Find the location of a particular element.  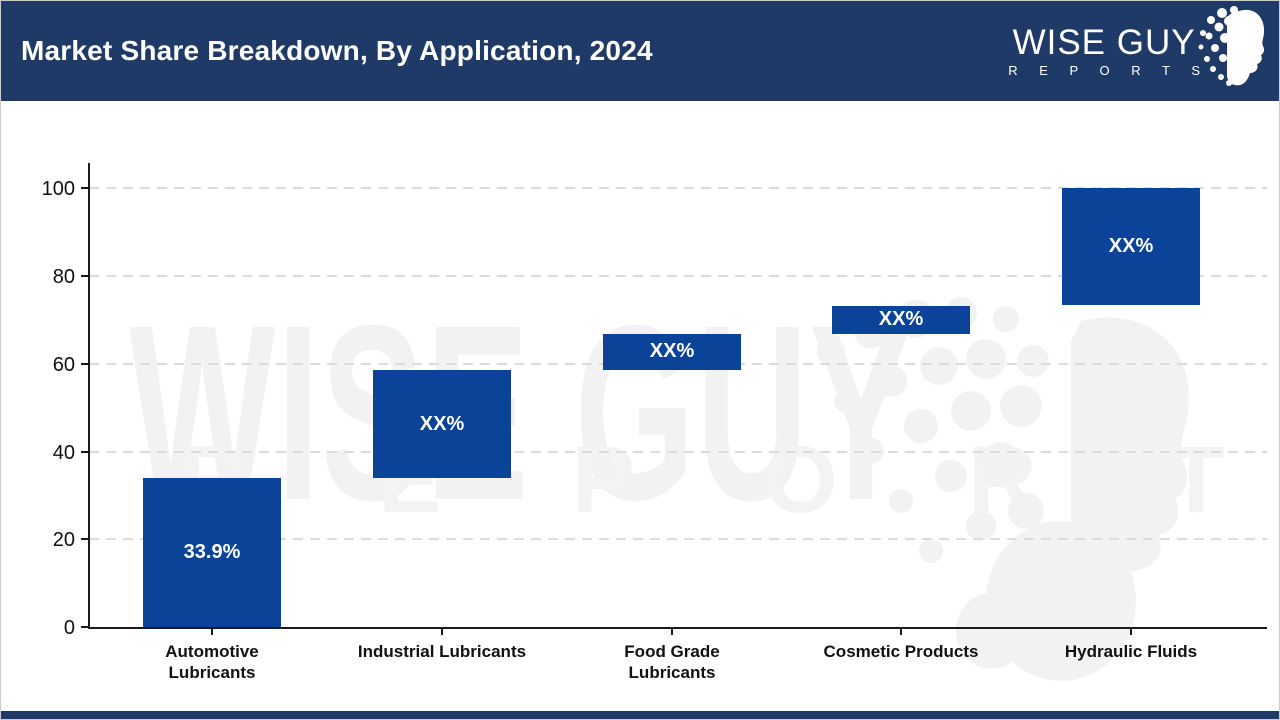

category-label: Cosmetic Products is located at coordinates (901, 651).